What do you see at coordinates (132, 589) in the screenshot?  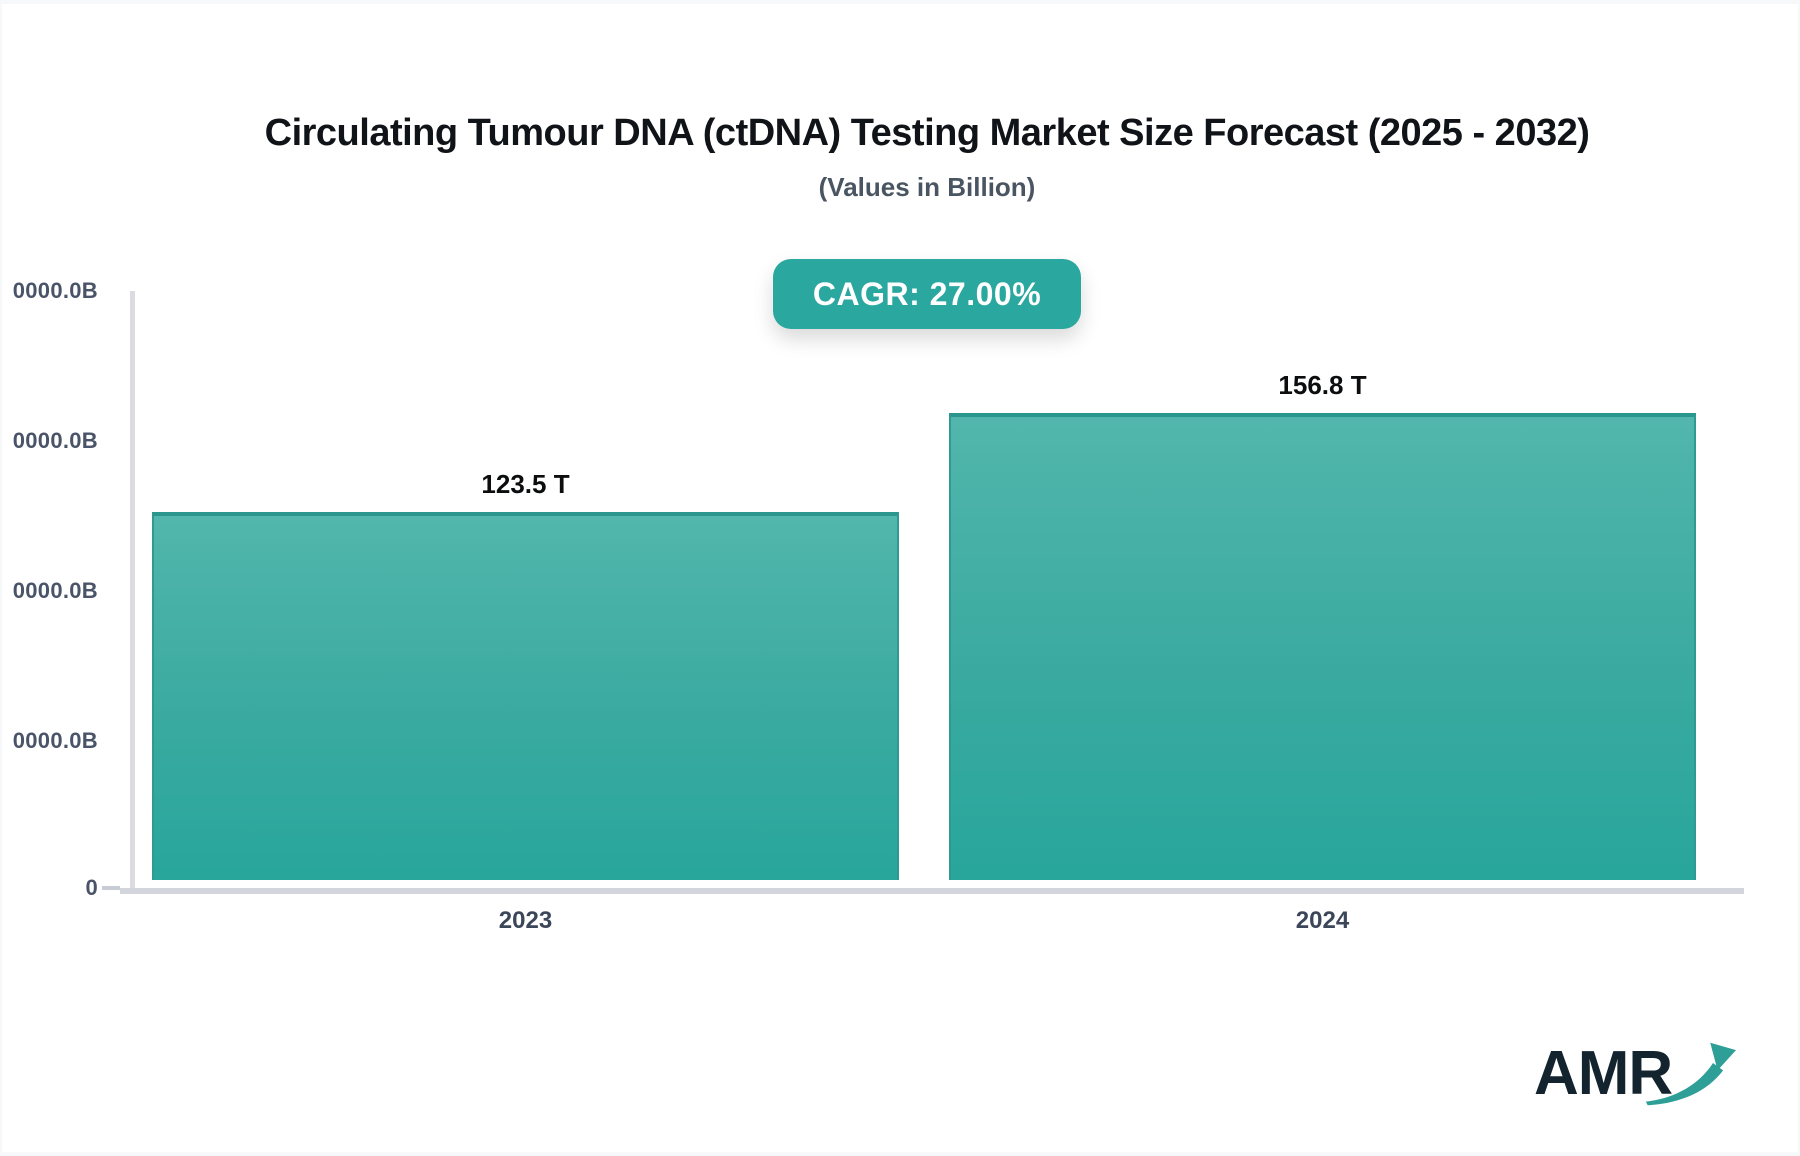 I see `y-axis-line` at bounding box center [132, 589].